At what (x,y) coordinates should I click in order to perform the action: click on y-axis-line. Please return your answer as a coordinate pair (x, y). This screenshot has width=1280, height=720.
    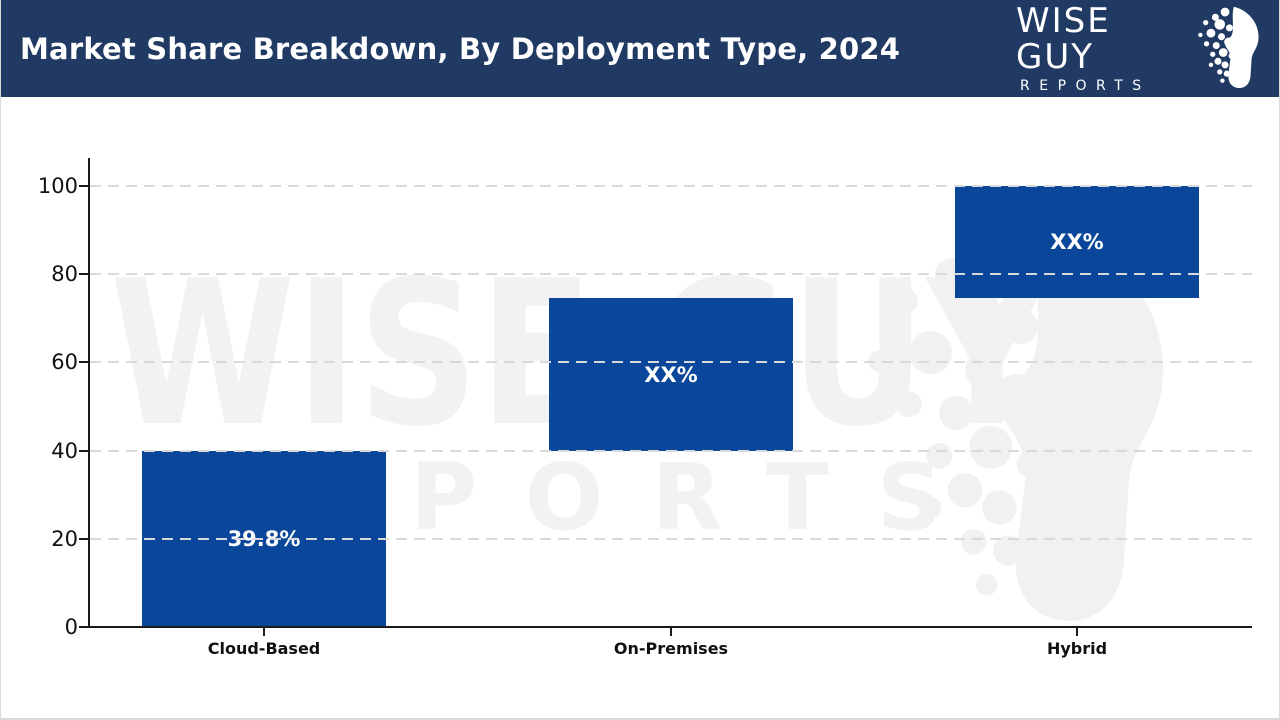
    Looking at the image, I should click on (89, 393).